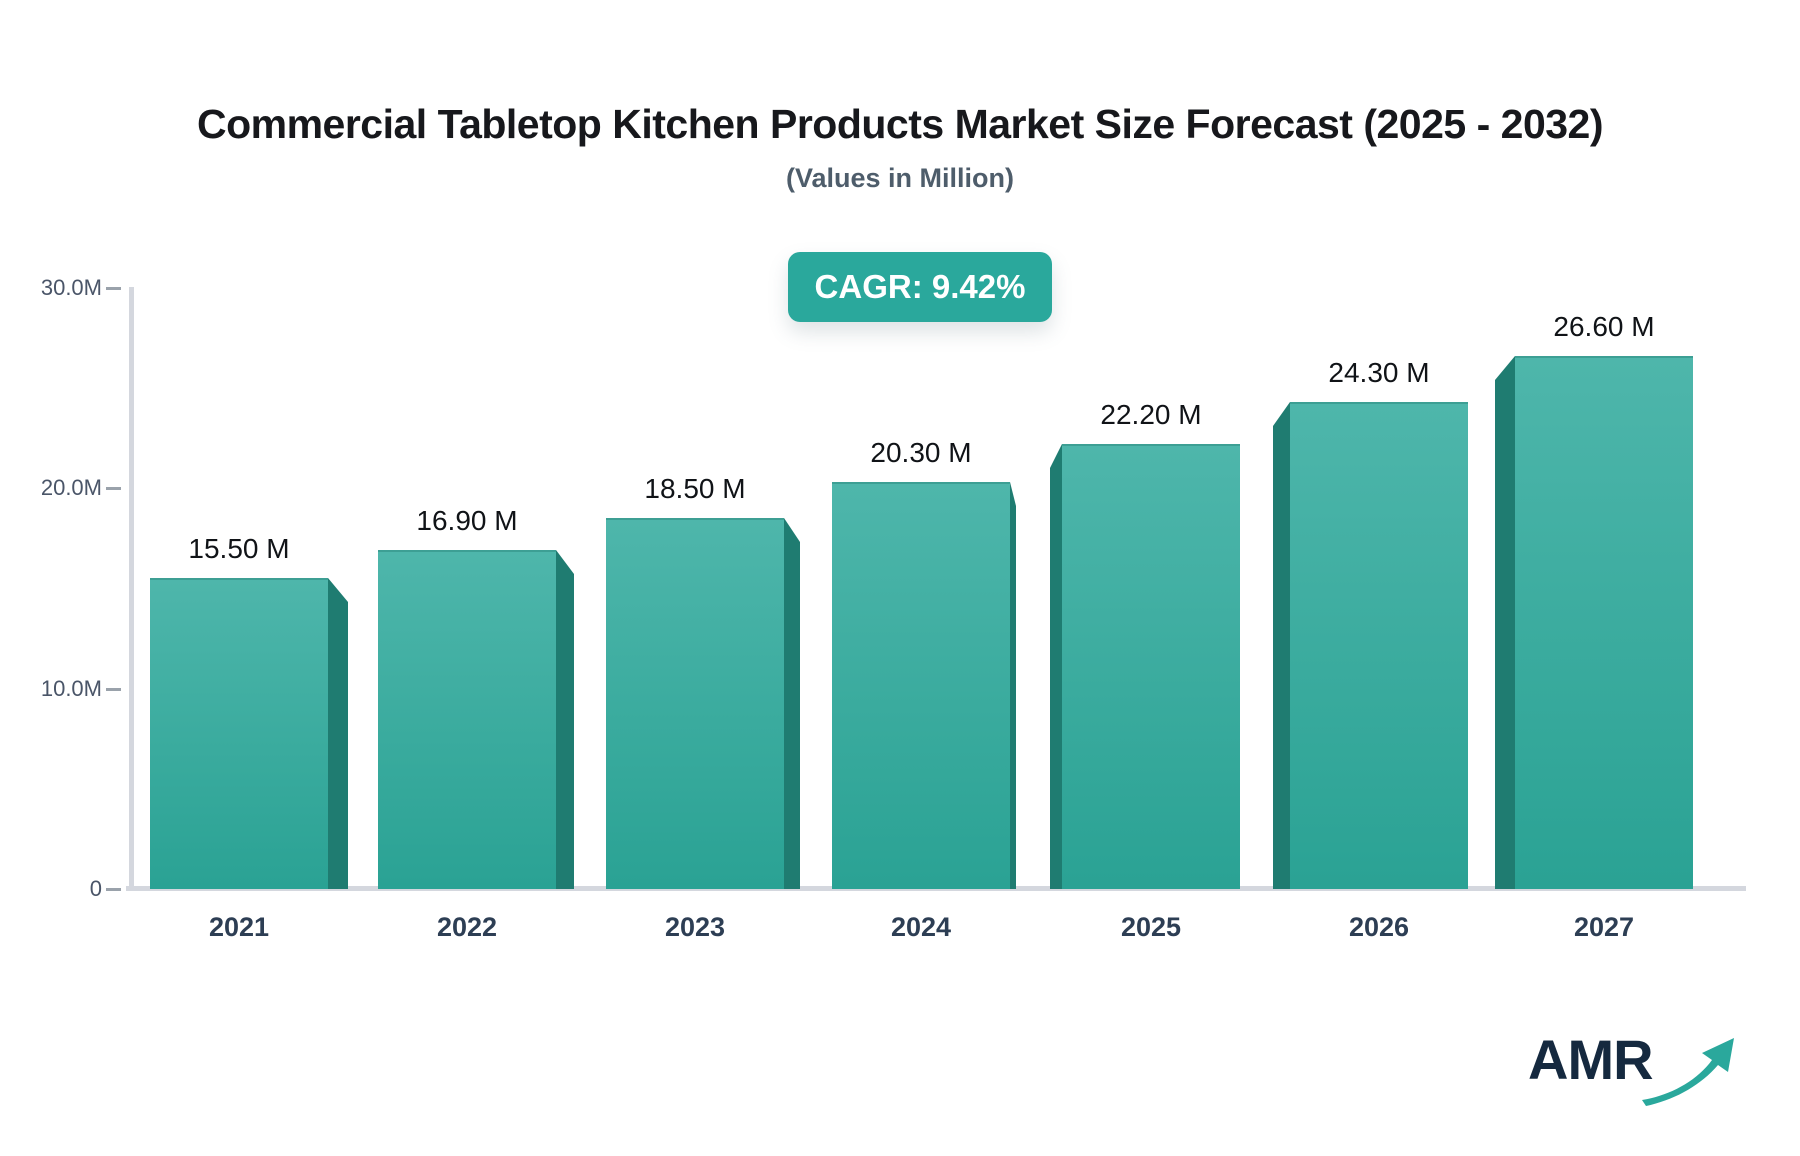 The image size is (1800, 1156). I want to click on y-tick-label: 20.0M, so click(71, 487).